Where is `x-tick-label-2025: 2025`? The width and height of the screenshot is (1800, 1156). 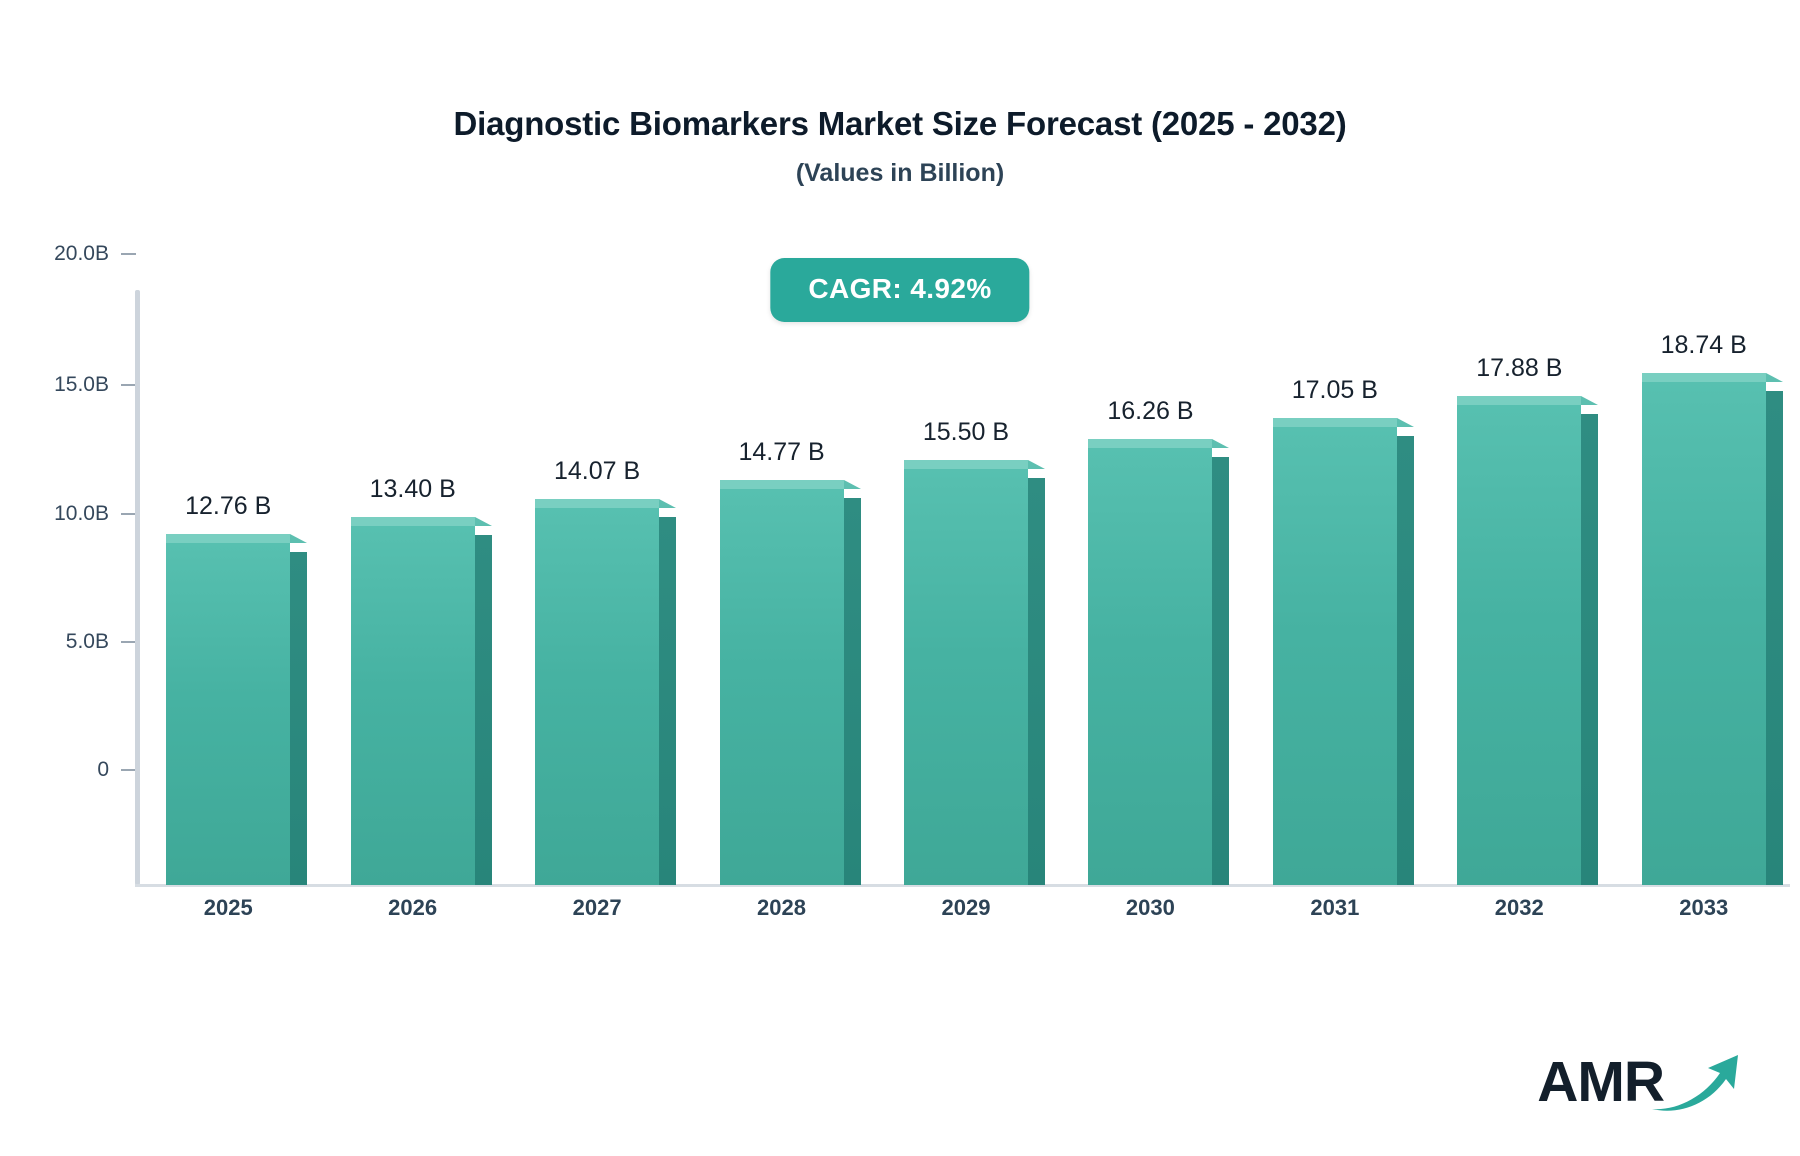 x-tick-label-2025: 2025 is located at coordinates (228, 907).